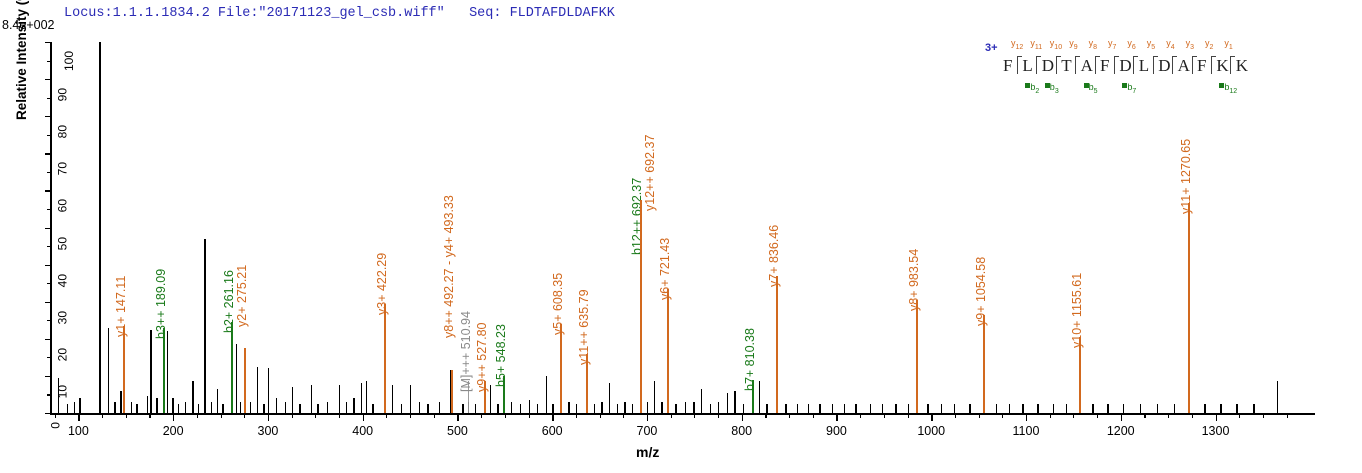  Describe the element at coordinates (1228, 44) in the screenshot. I see `y-ion-label: y1` at that location.